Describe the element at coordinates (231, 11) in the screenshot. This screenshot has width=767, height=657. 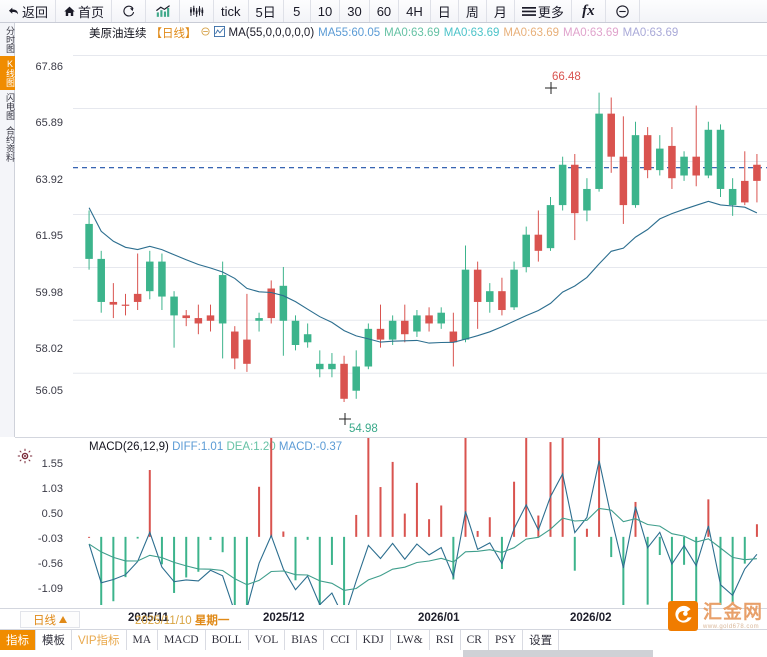
I see `tick-button: tick` at that location.